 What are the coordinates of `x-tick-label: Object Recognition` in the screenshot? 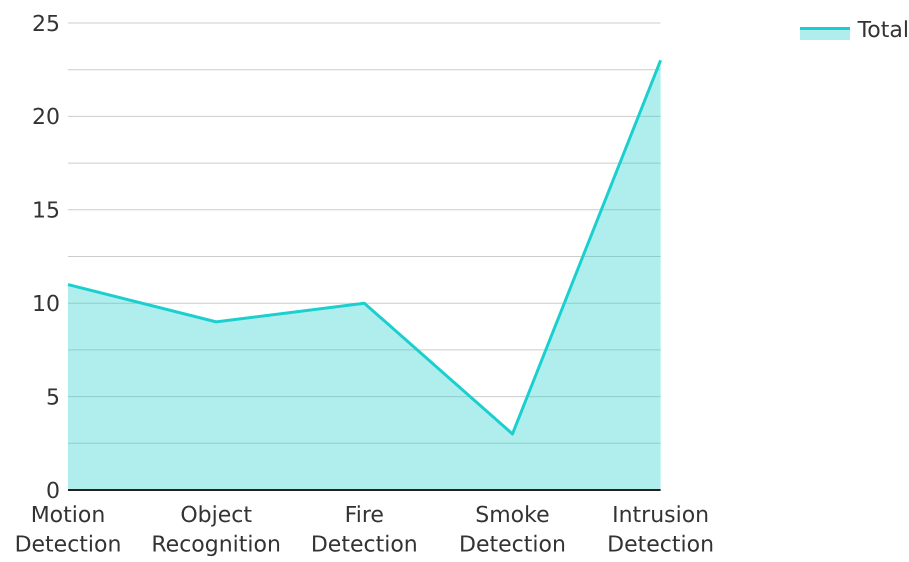 It's located at (216, 530).